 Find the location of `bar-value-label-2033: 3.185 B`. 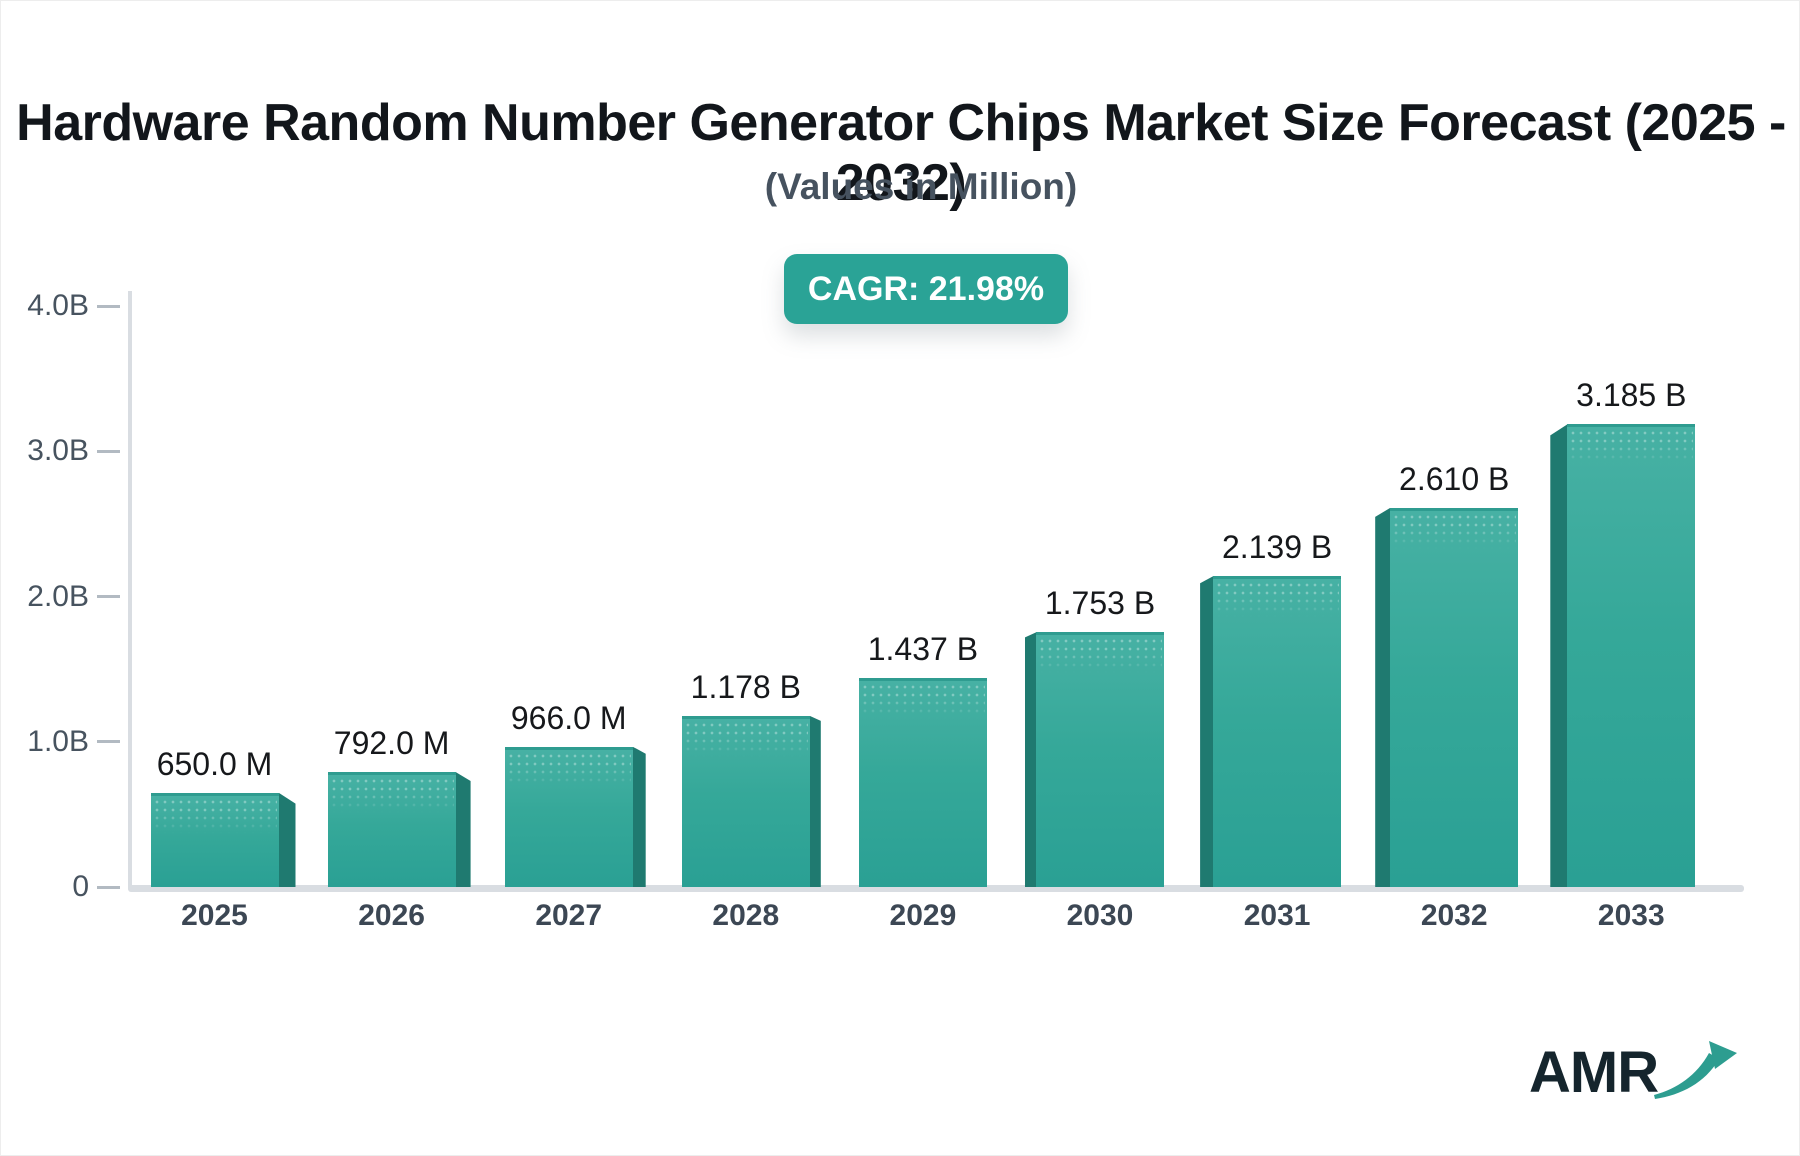

bar-value-label-2033: 3.185 B is located at coordinates (1631, 395).